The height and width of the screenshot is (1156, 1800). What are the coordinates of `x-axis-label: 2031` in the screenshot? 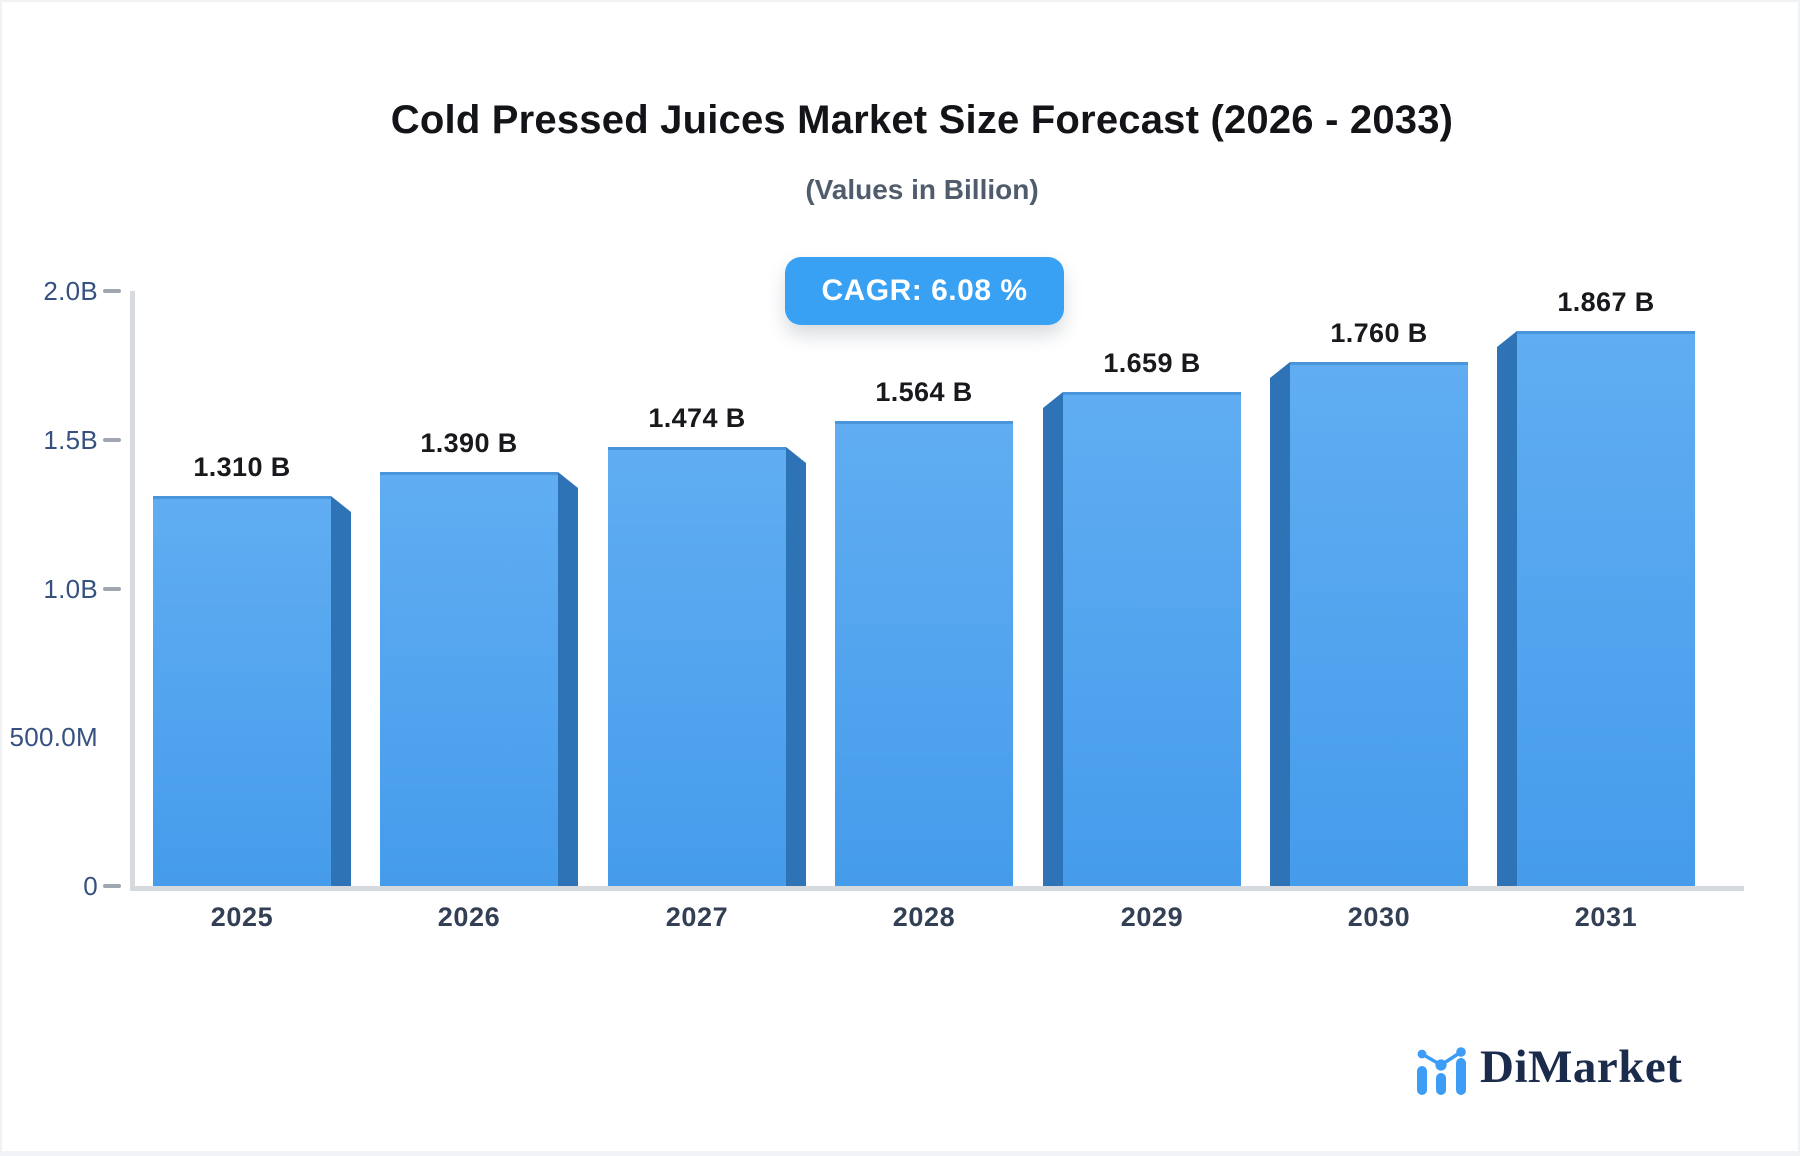 It's located at (1606, 917).